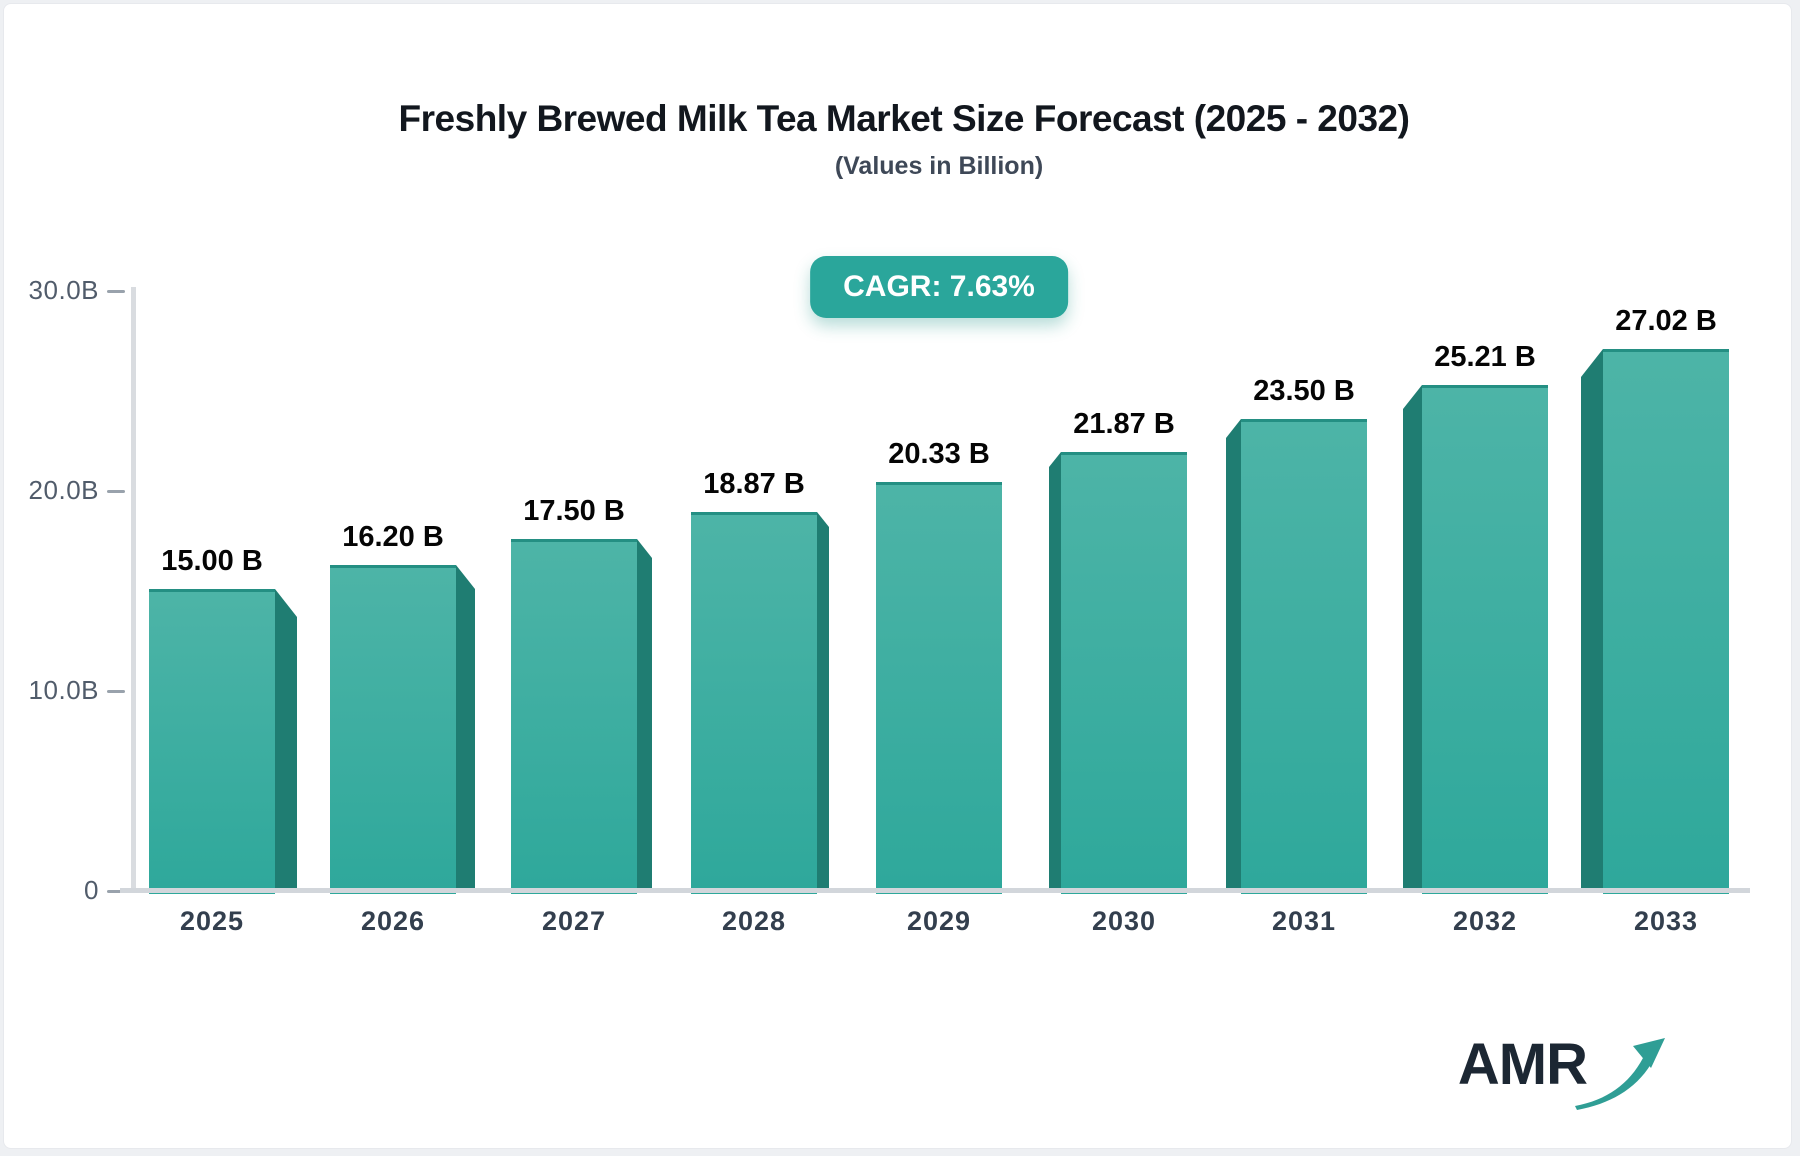  What do you see at coordinates (1304, 391) in the screenshot?
I see `bar-value-label-2031: 23.50 B` at bounding box center [1304, 391].